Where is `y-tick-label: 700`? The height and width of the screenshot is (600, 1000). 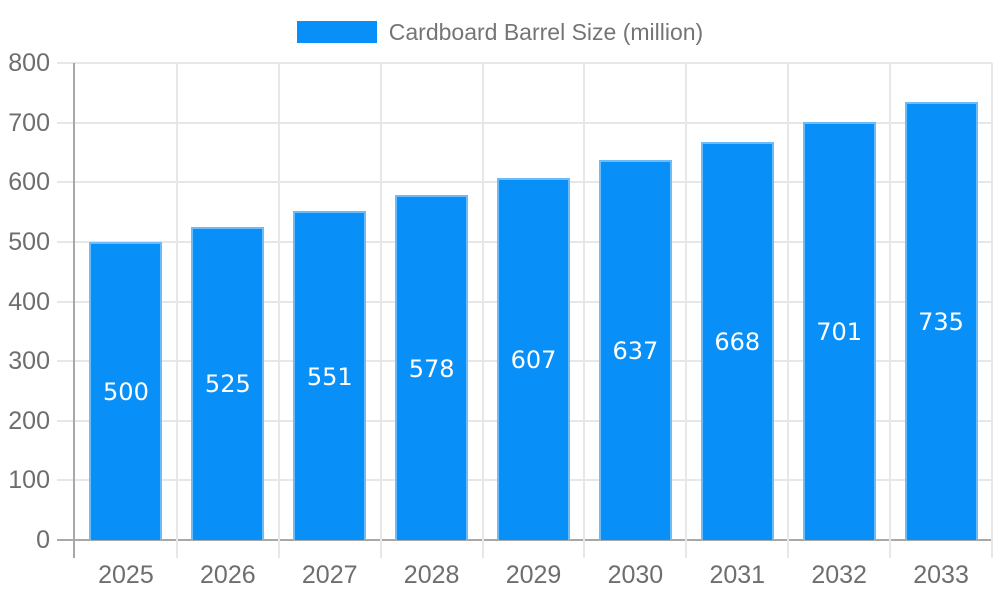 y-tick-label: 700 is located at coordinates (29, 122).